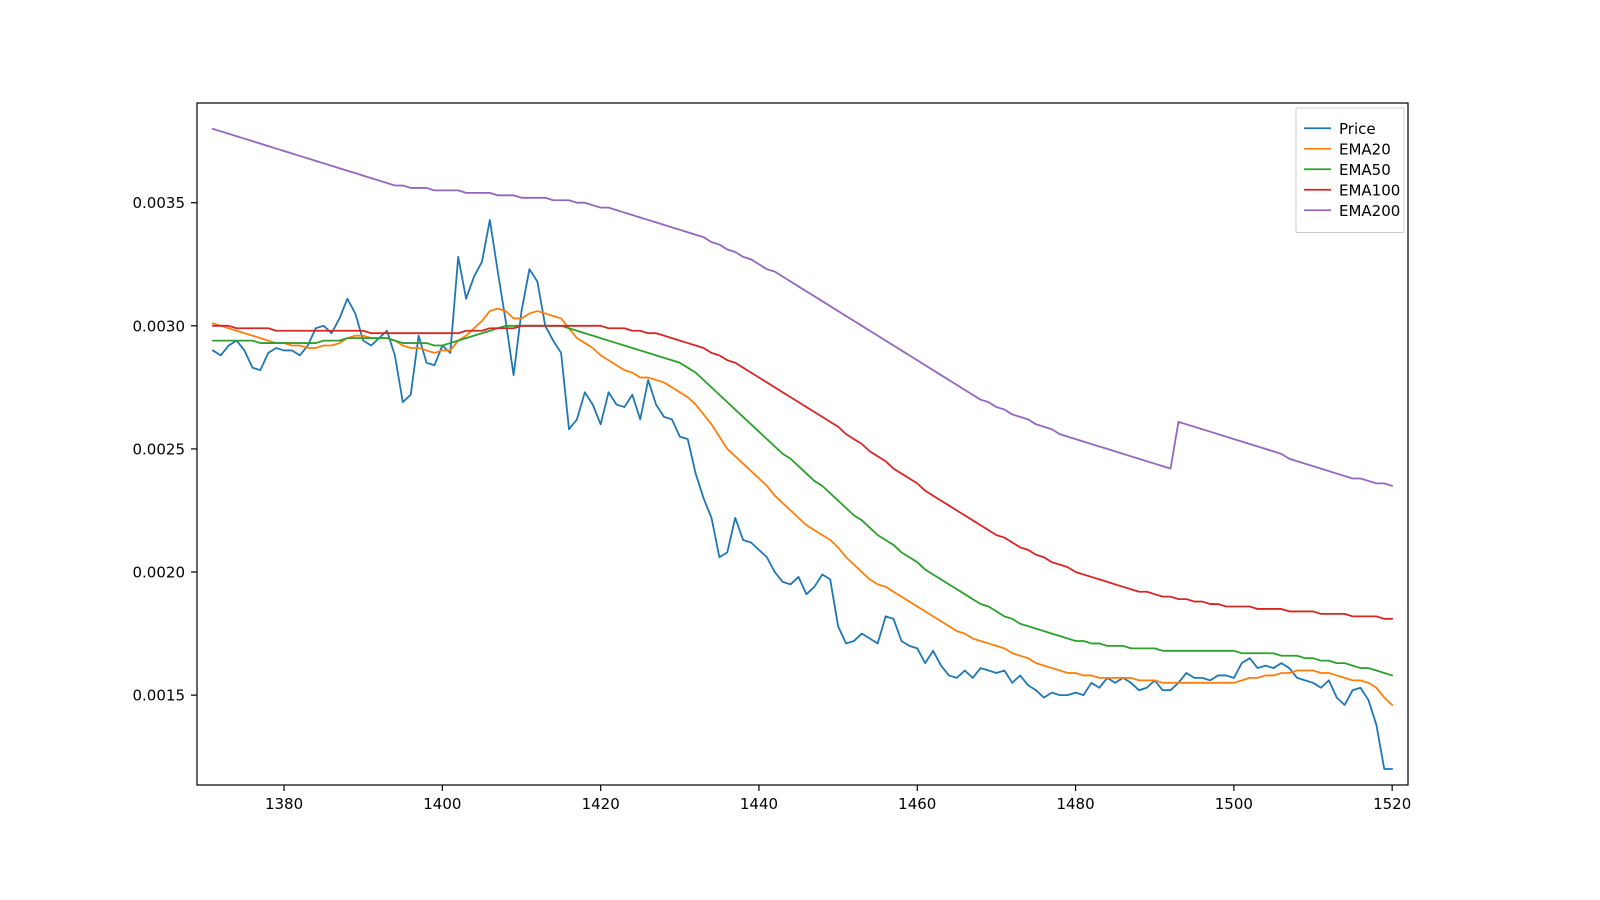 This screenshot has height=900, width=1600. I want to click on legend-label-ema100: EMA100, so click(1369, 190).